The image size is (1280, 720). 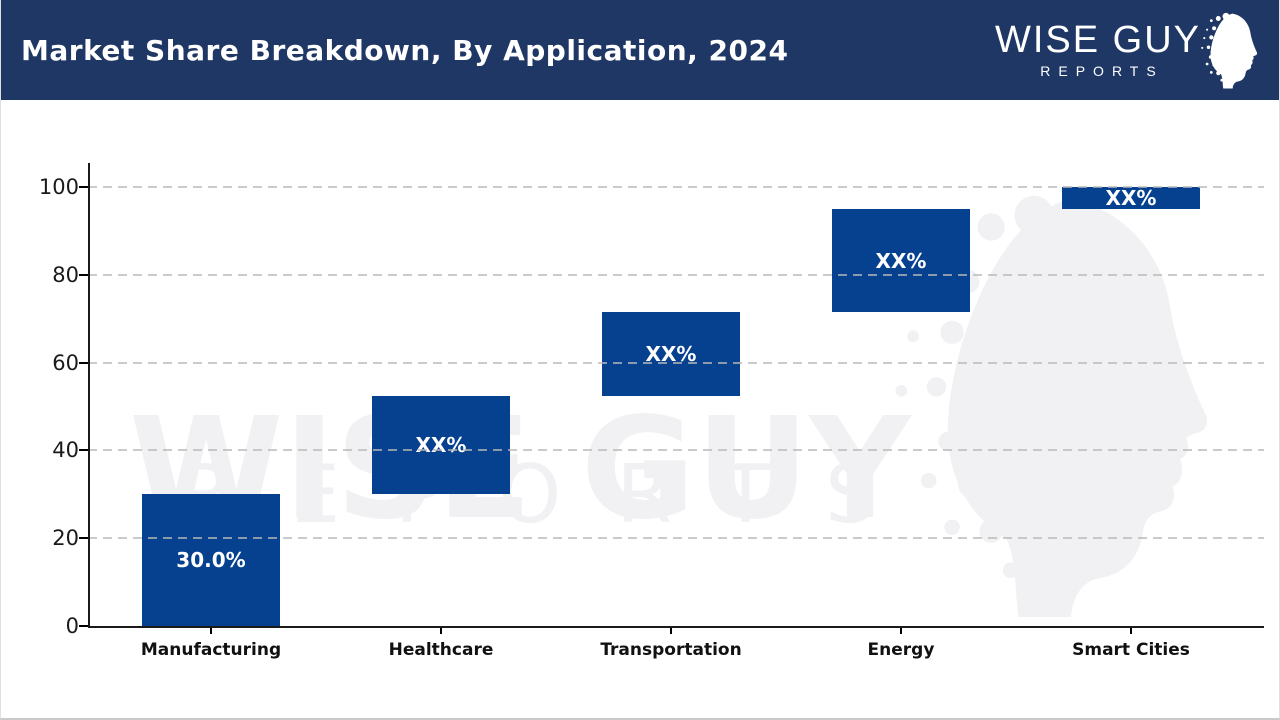 I want to click on y-tick-label-60: 60, so click(x=65, y=362).